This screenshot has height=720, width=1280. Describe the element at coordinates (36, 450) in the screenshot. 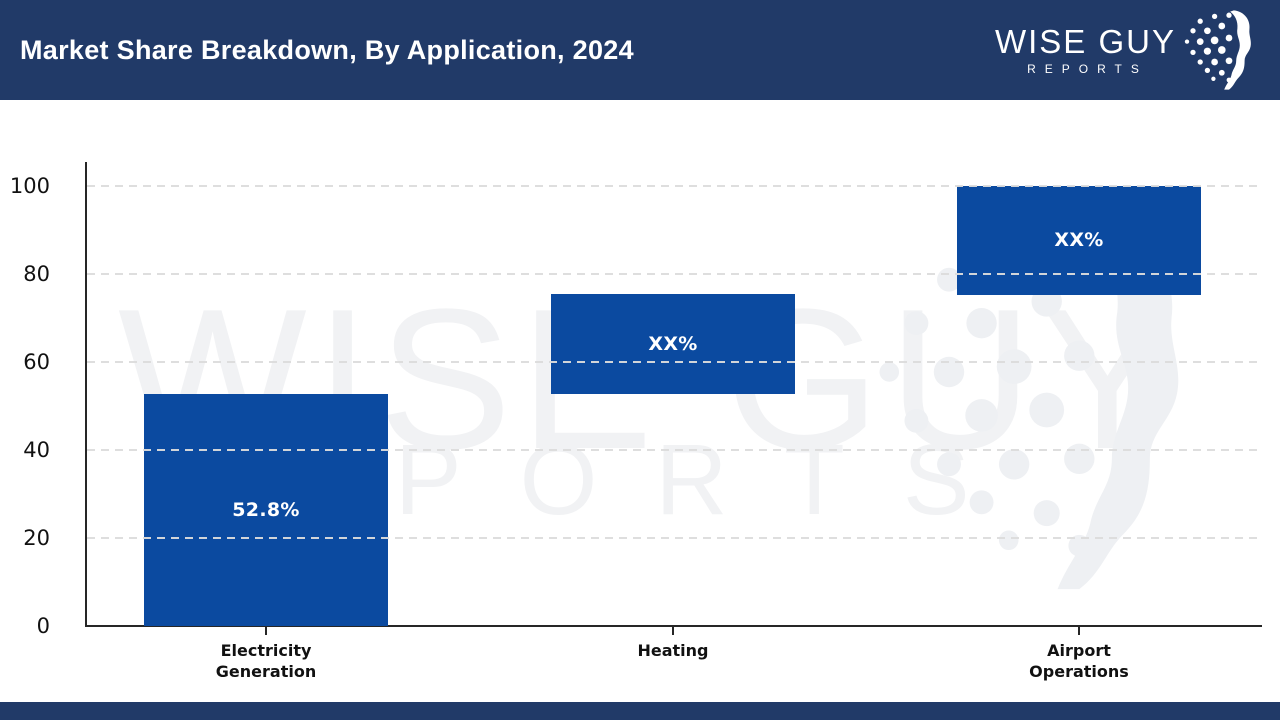

I see `y-axis-tick-label: 40` at that location.